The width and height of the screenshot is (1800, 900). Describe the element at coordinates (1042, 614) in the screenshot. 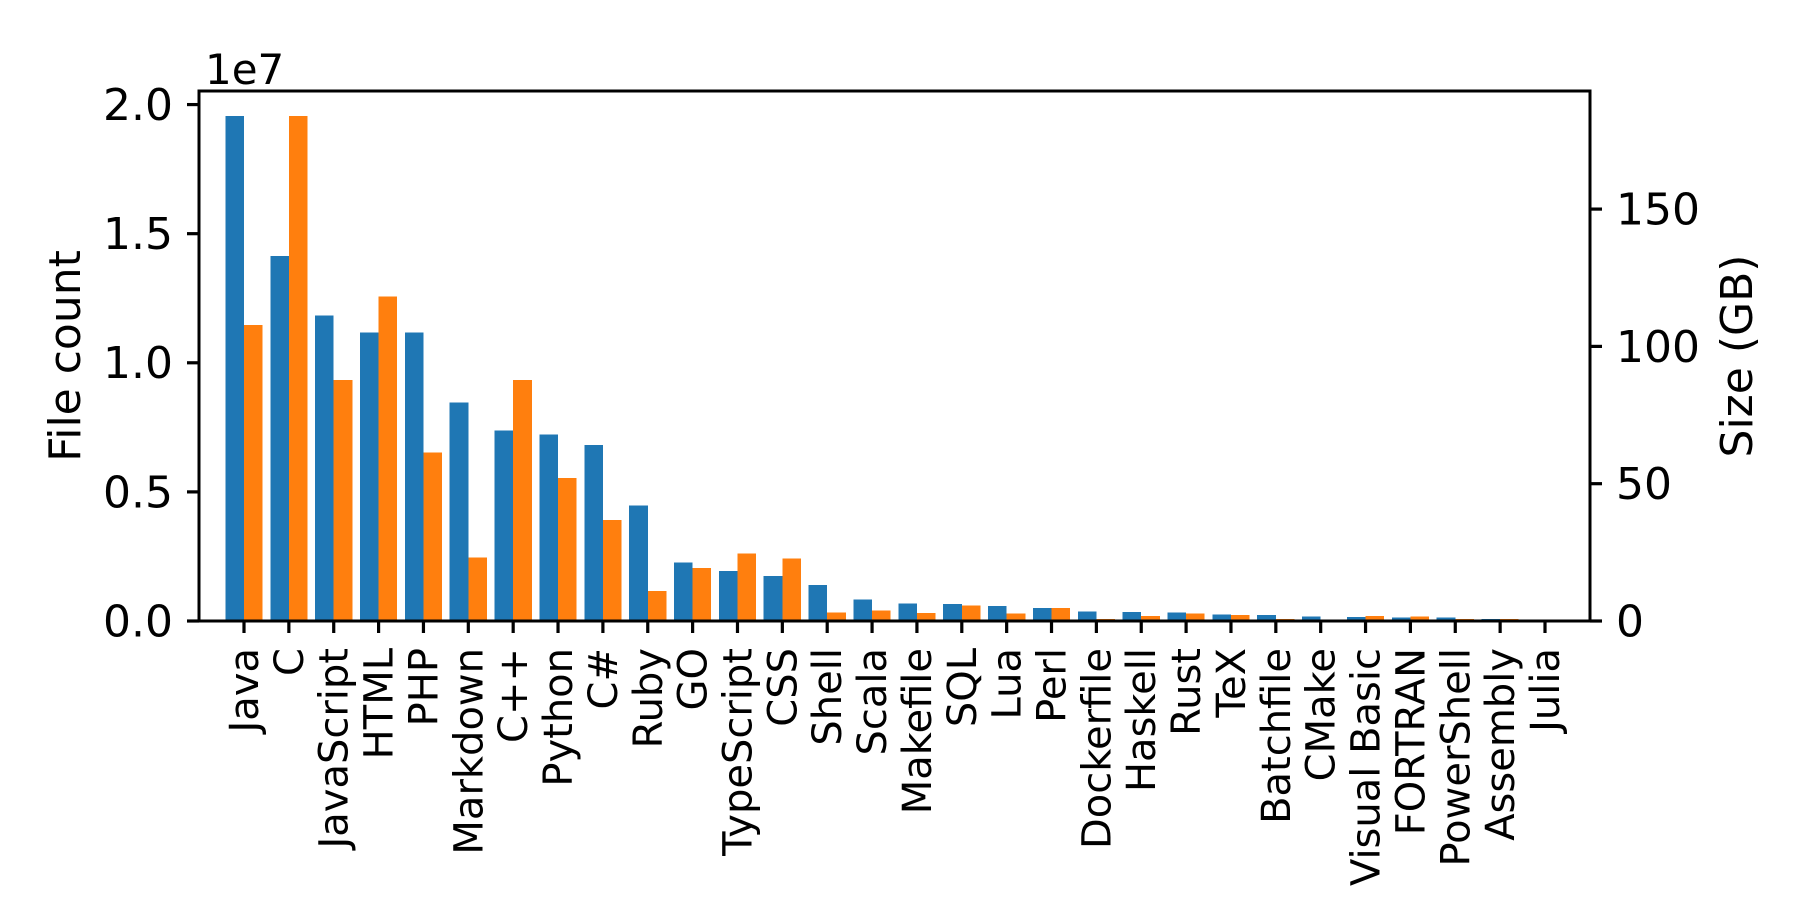

I see `bar-file-count-perl` at that location.